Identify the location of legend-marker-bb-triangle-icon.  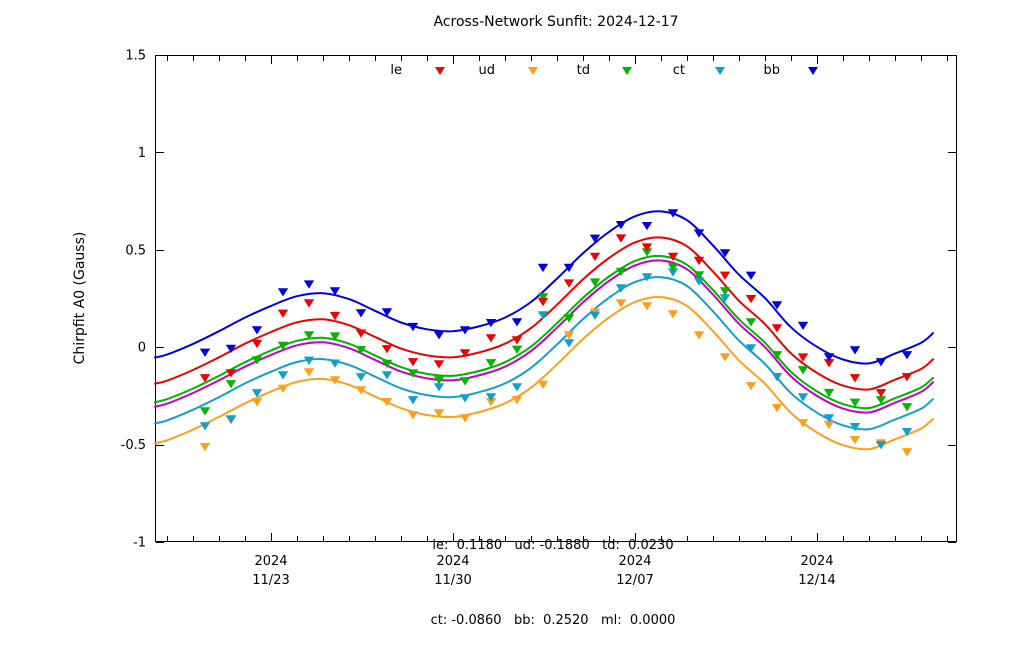
(812, 71).